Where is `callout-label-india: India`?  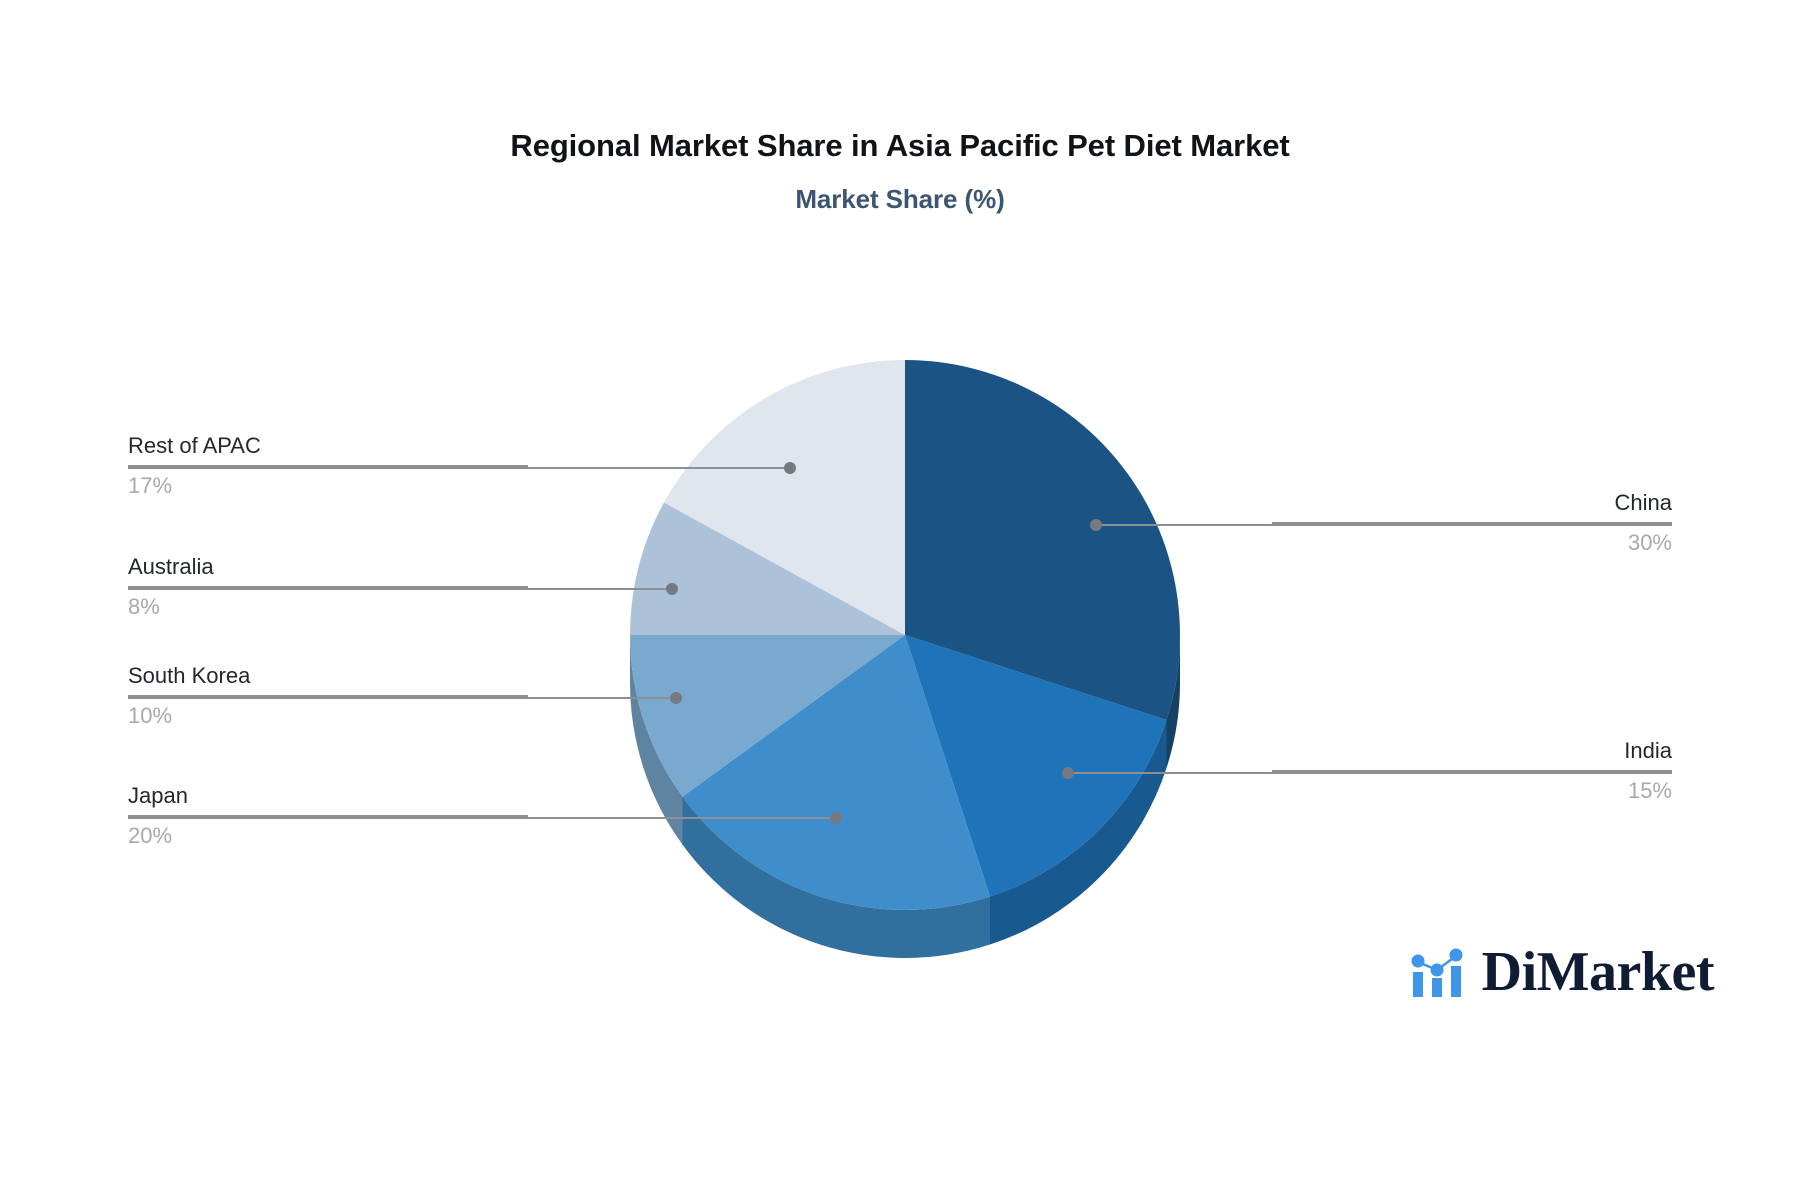 callout-label-india: India is located at coordinates (1648, 750).